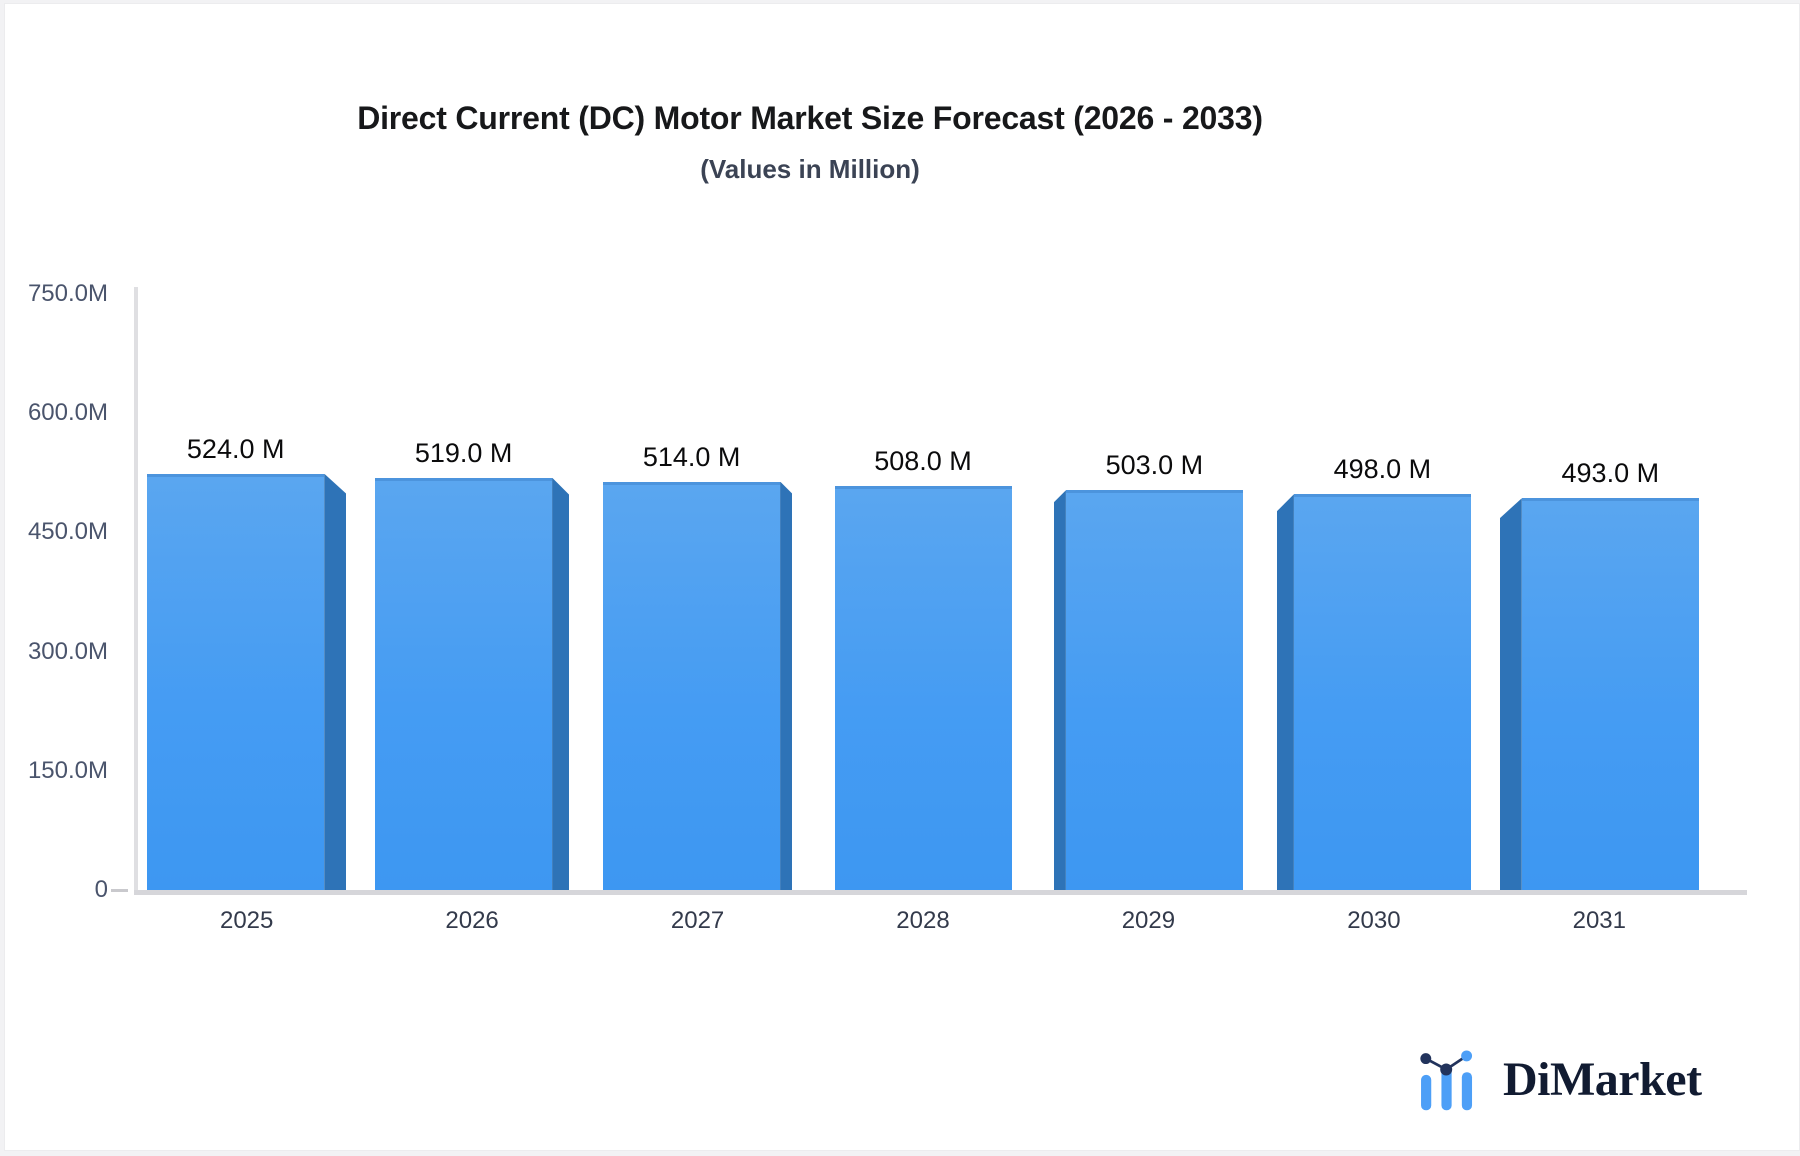 The height and width of the screenshot is (1156, 1800). What do you see at coordinates (136, 591) in the screenshot?
I see `y-axis-line` at bounding box center [136, 591].